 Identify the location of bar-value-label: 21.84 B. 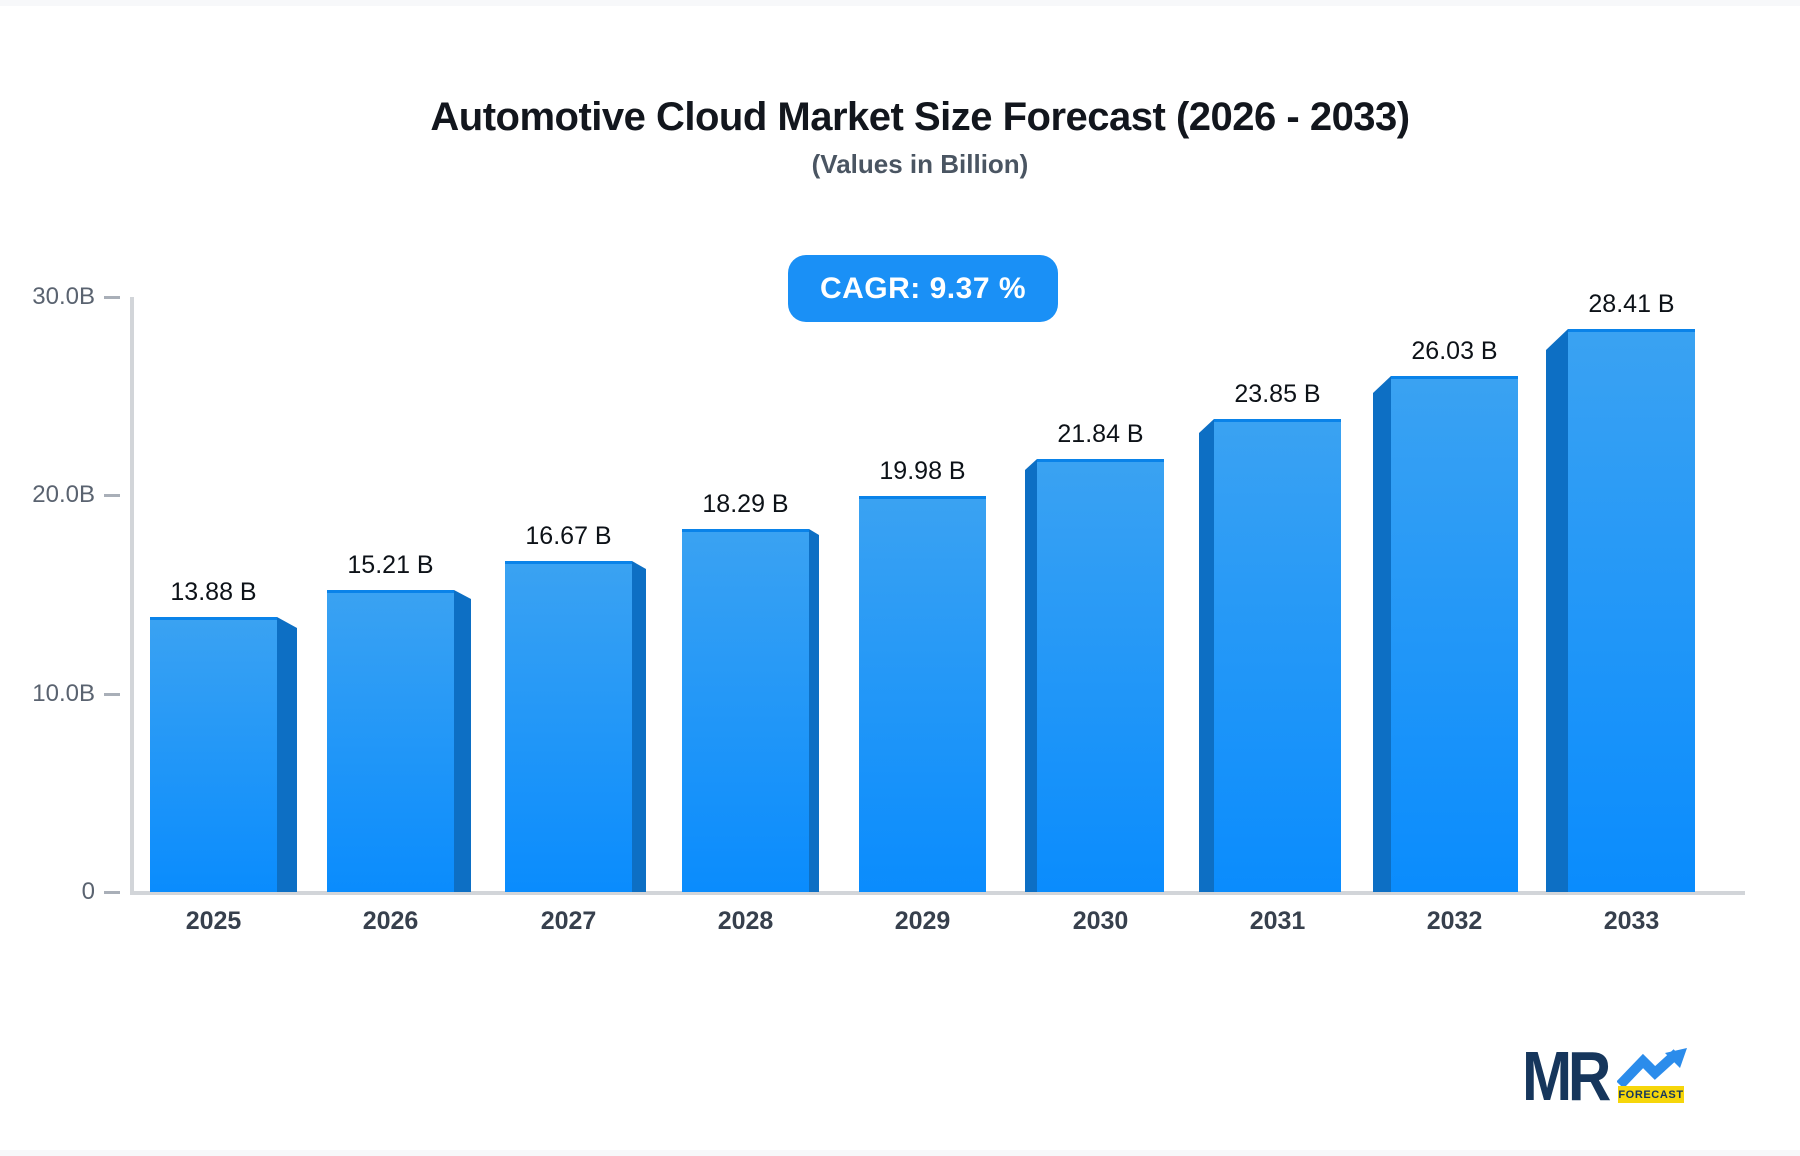
(1100, 434).